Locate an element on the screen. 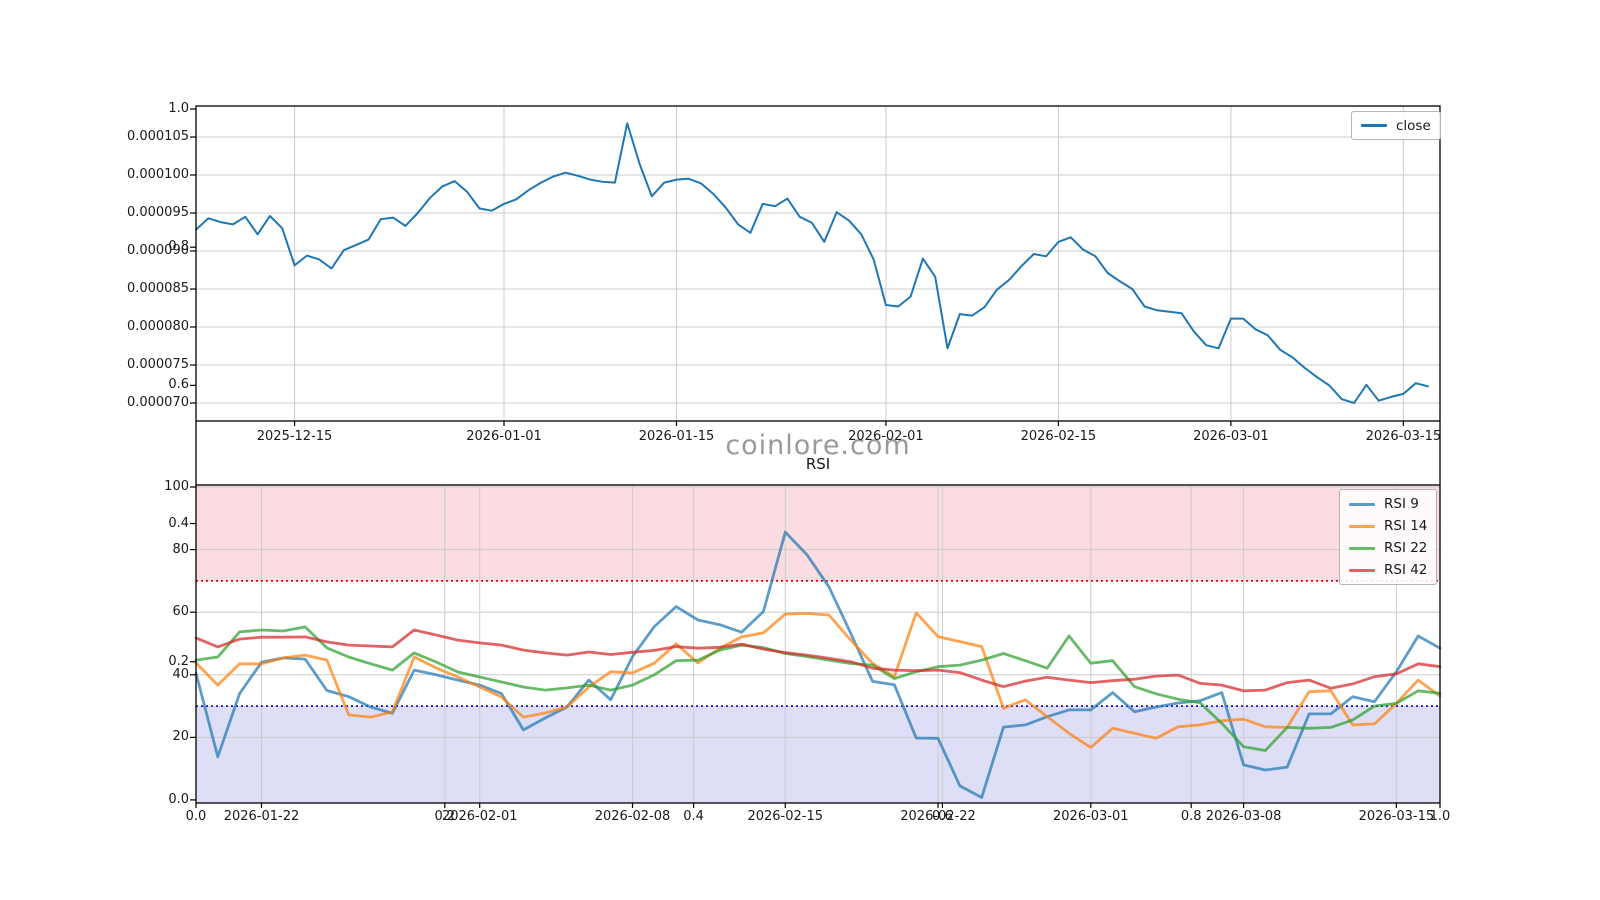 This screenshot has width=1600, height=900. rsi-x-tick-label: 2026-02-08 is located at coordinates (632, 816).